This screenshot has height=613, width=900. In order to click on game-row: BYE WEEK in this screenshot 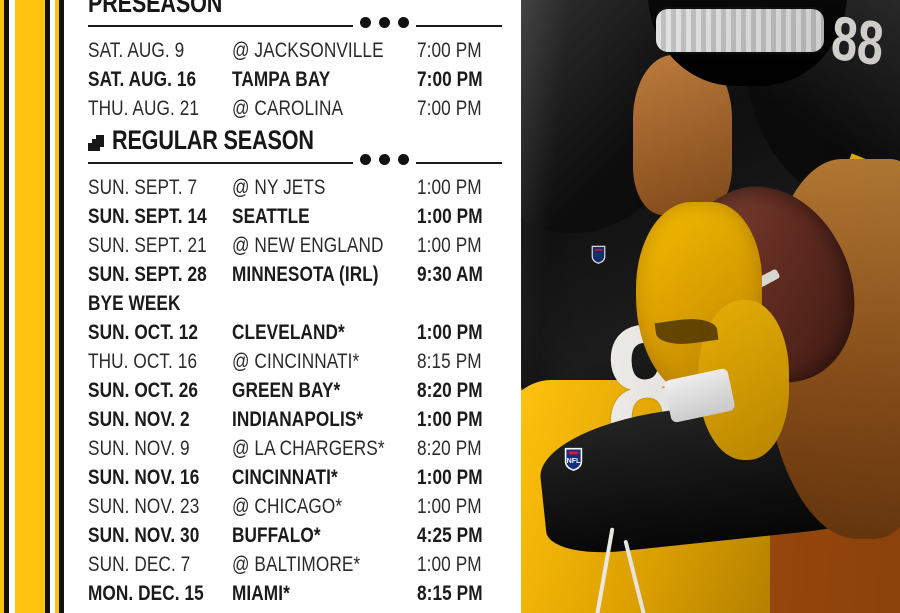, I will do `click(295, 303)`.